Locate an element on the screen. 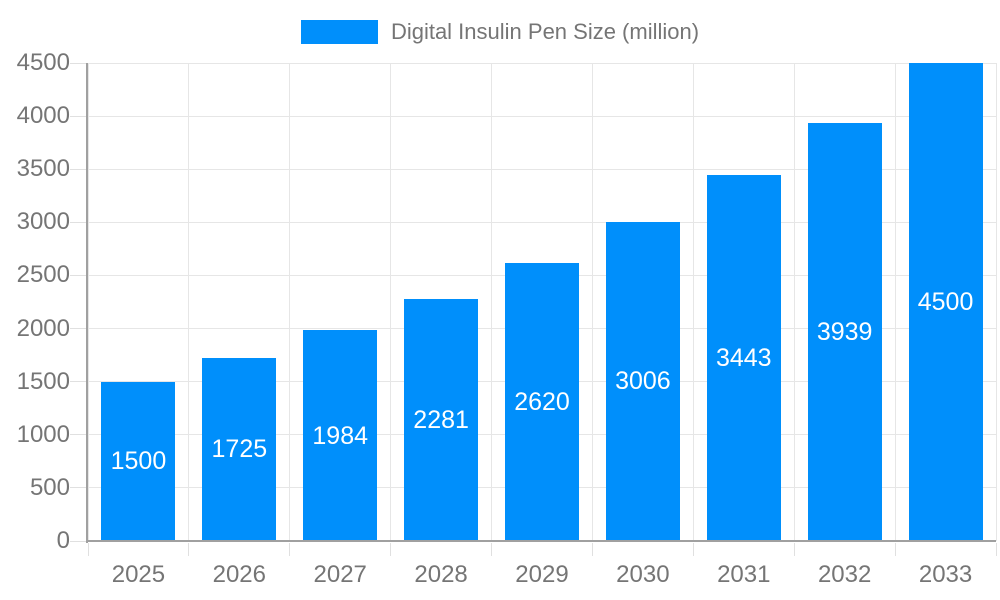 The width and height of the screenshot is (1000, 600). y-axis-tick-label: 1500 is located at coordinates (43, 381).